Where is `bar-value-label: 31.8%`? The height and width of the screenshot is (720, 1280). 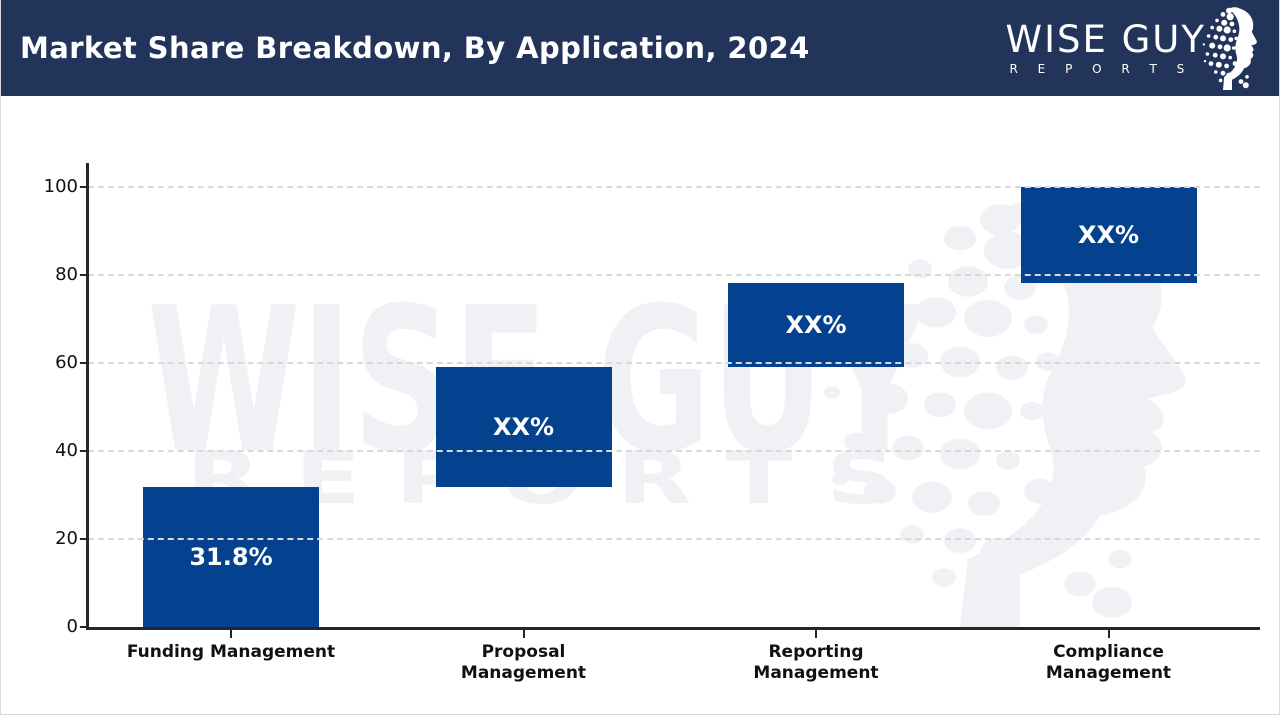 bar-value-label: 31.8% is located at coordinates (231, 557).